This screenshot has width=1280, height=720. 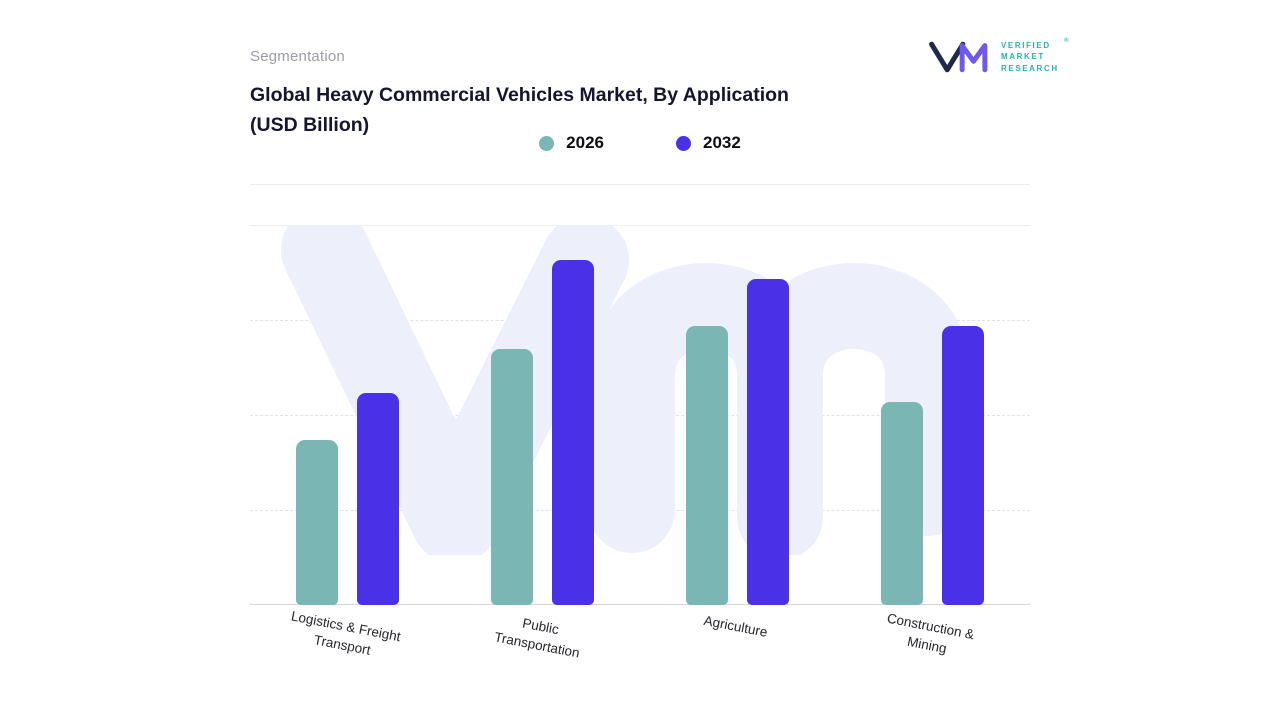 I want to click on brand-wordmark: VERIFIED MARKET RESEARCH ®, so click(x=1035, y=56).